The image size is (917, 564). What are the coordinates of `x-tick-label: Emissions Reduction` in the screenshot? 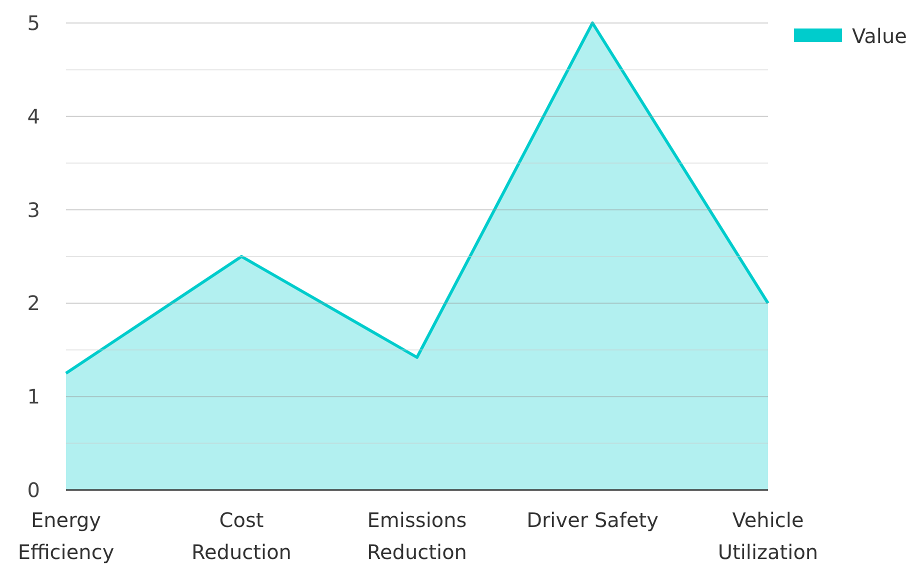 It's located at (417, 536).